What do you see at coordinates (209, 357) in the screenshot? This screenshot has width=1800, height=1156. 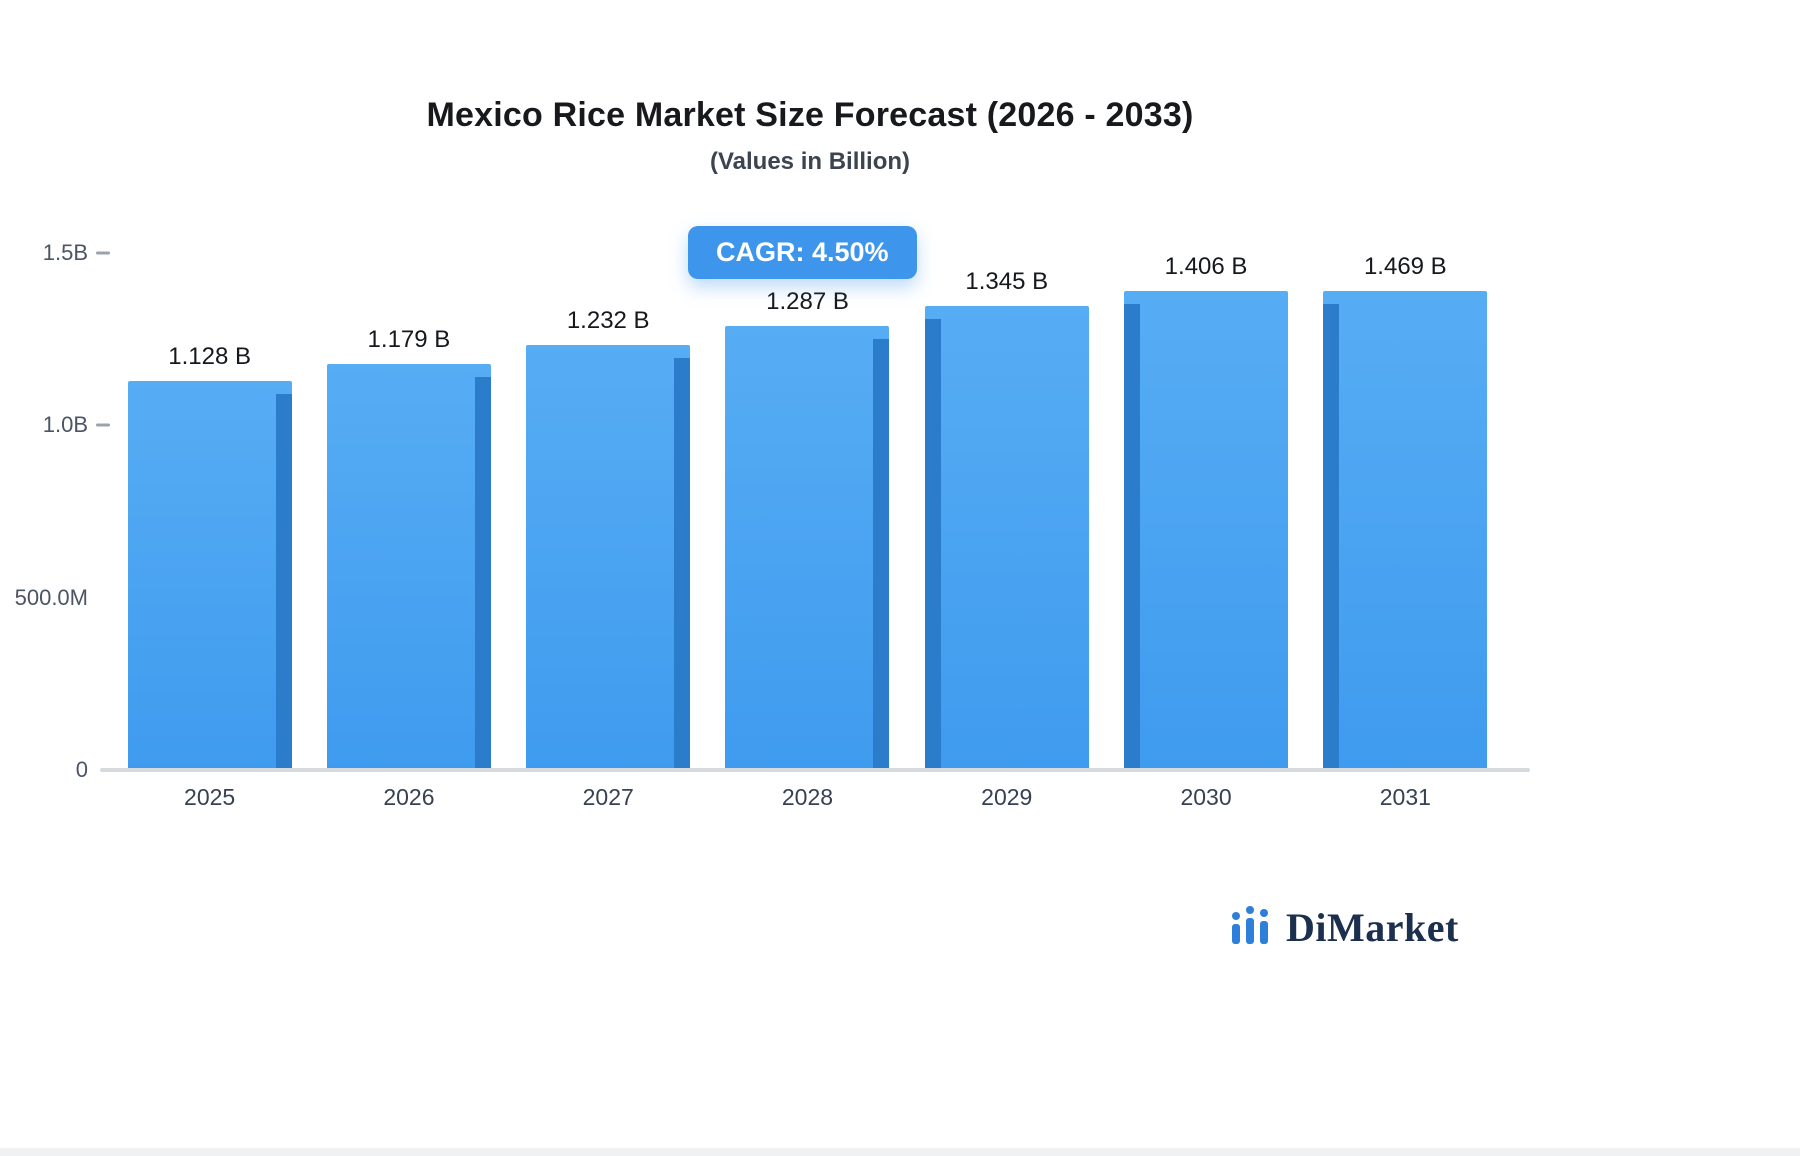 I see `bar-value-label: 1.128 B` at bounding box center [209, 357].